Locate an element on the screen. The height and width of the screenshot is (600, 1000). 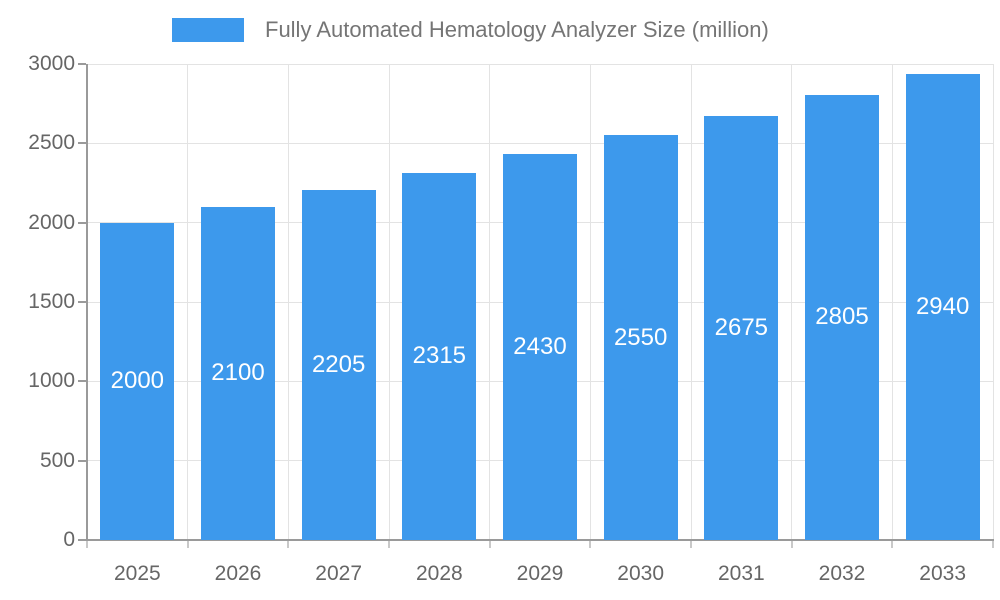
legend-swatch is located at coordinates (208, 30).